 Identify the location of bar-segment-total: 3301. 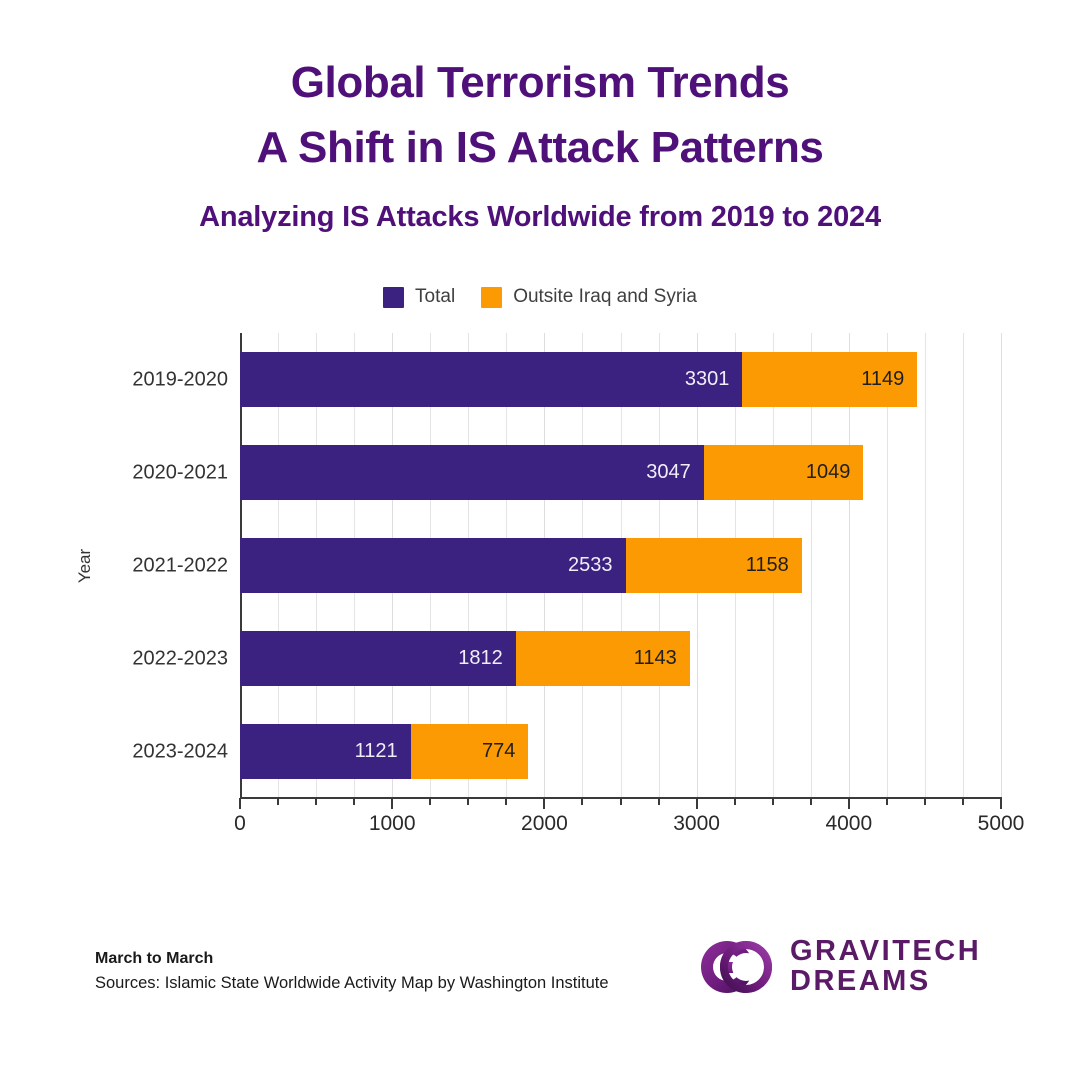
(491, 379).